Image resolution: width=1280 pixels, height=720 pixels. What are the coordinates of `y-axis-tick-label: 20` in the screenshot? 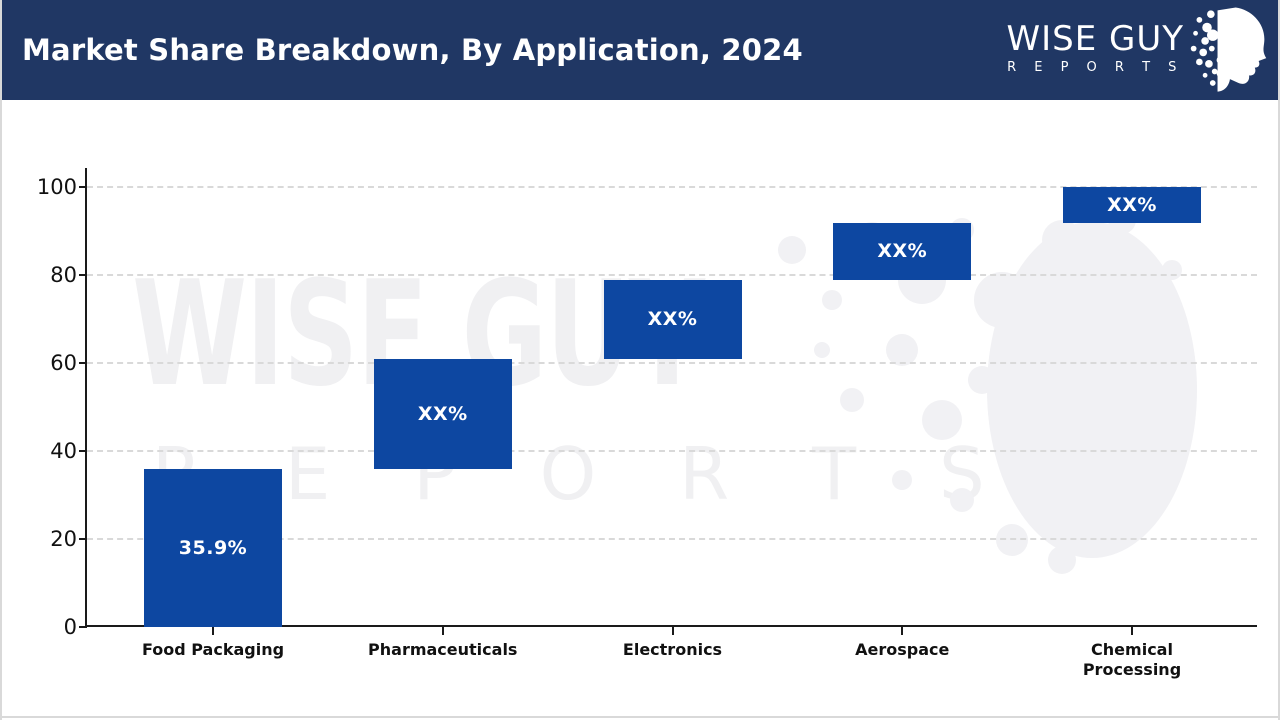 It's located at (63, 539).